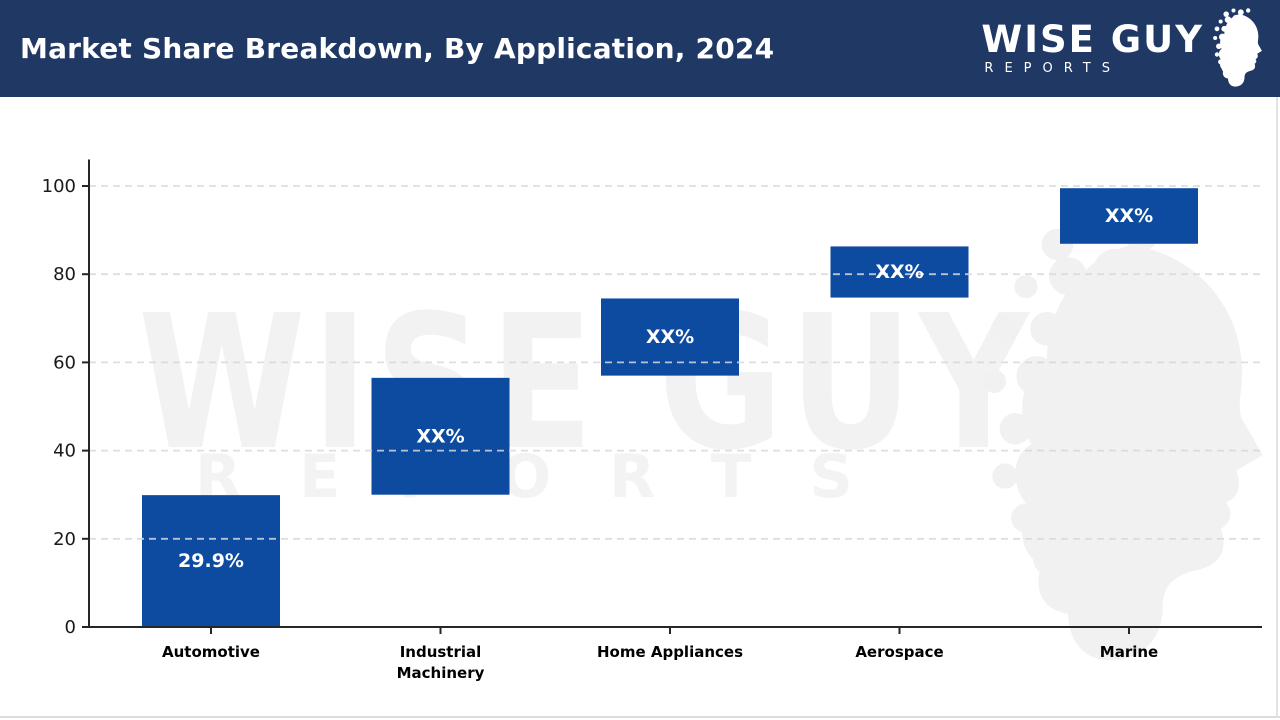  What do you see at coordinates (1053, 68) in the screenshot?
I see `logo-subtext: REPORTS` at bounding box center [1053, 68].